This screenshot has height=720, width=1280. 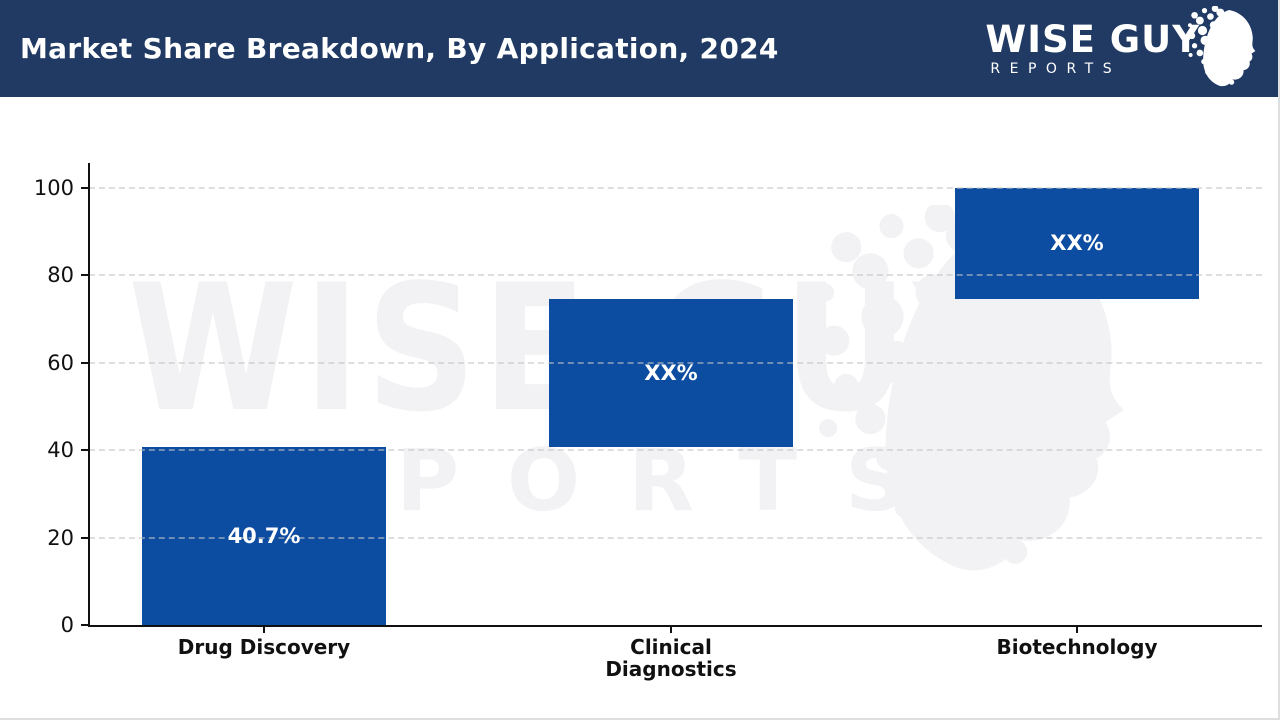 I want to click on x-axis-label-line: Drug Discovery, so click(x=264, y=647).